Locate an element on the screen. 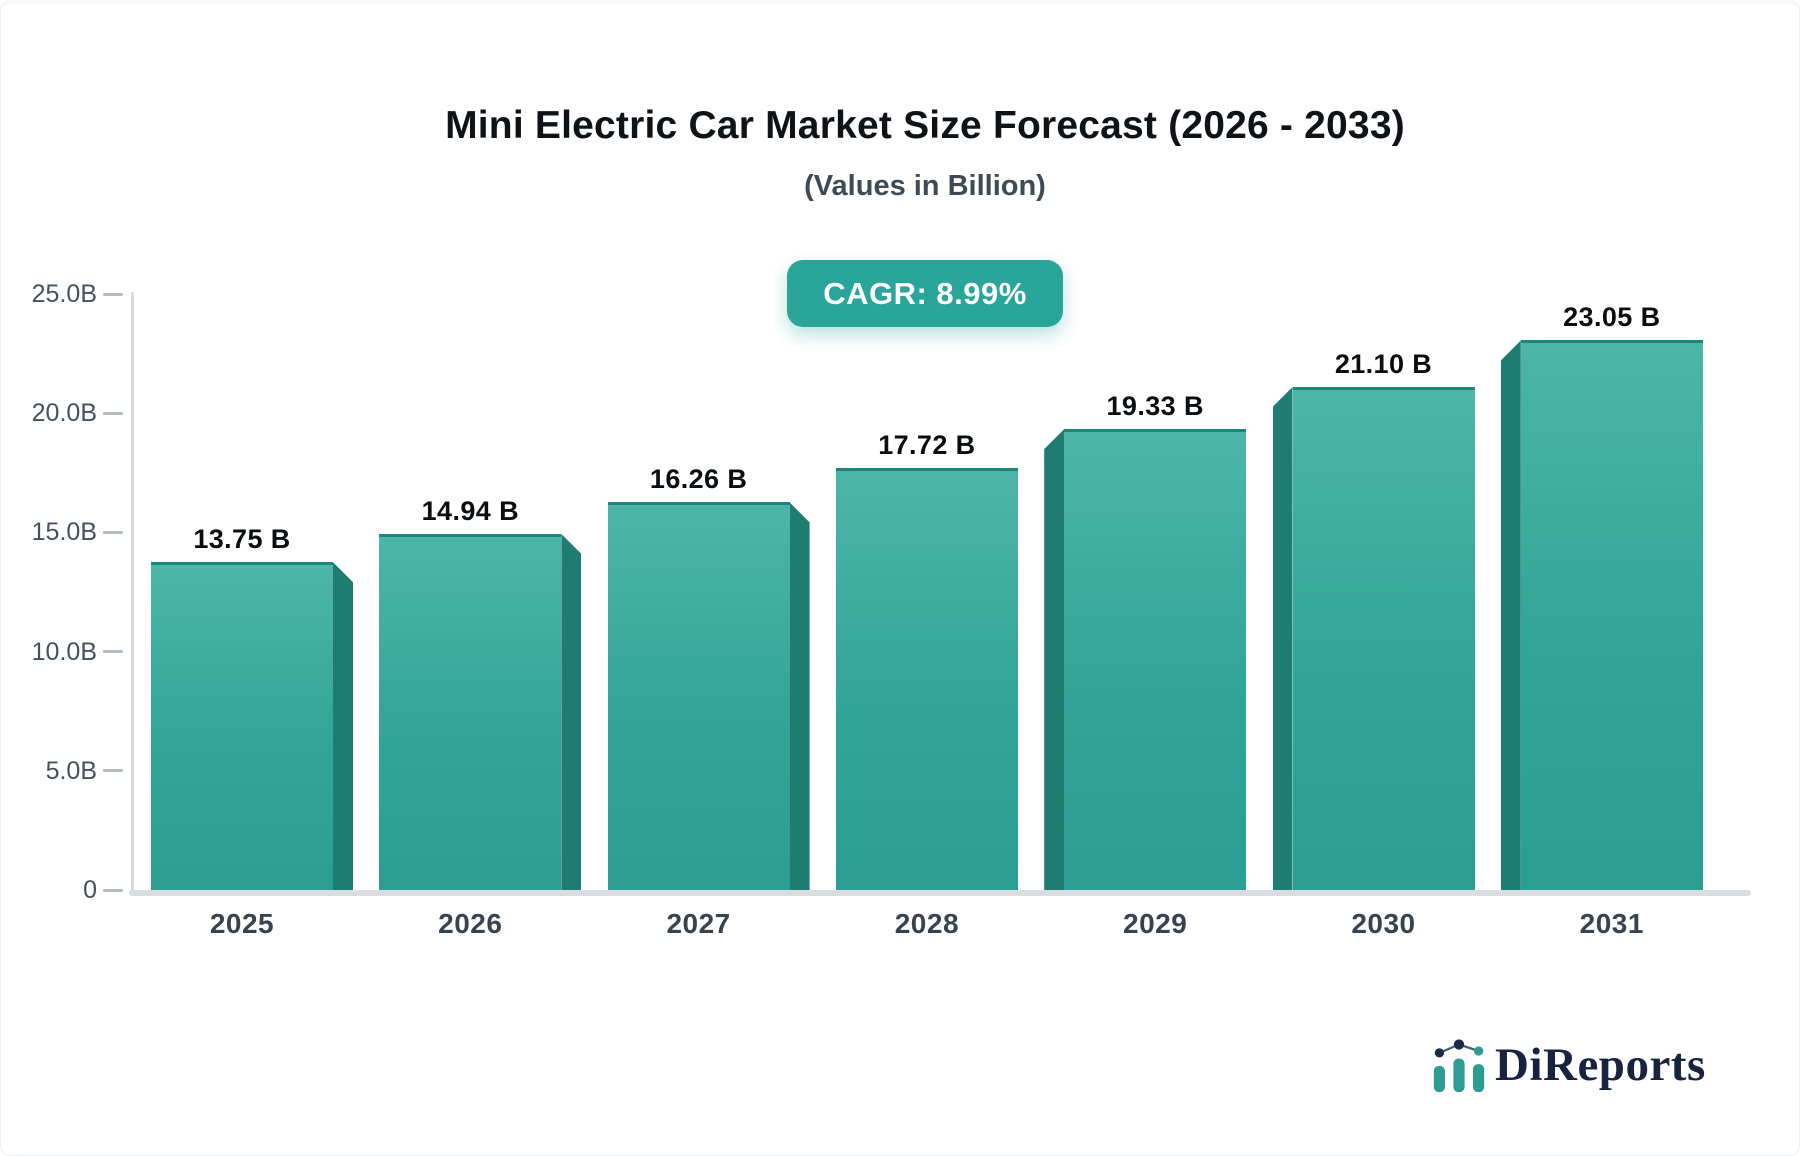 The height and width of the screenshot is (1156, 1800). bar-2028 is located at coordinates (926, 678).